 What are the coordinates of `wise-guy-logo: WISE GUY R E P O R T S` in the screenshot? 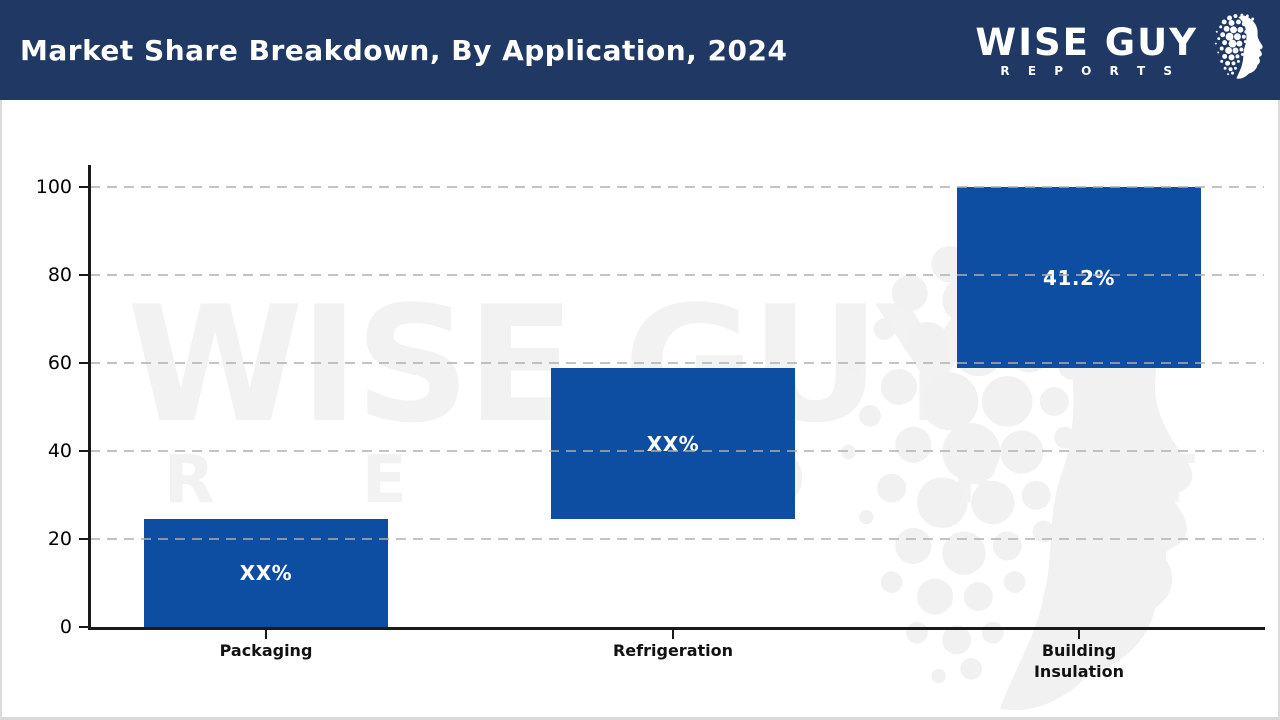 It's located at (1120, 50).